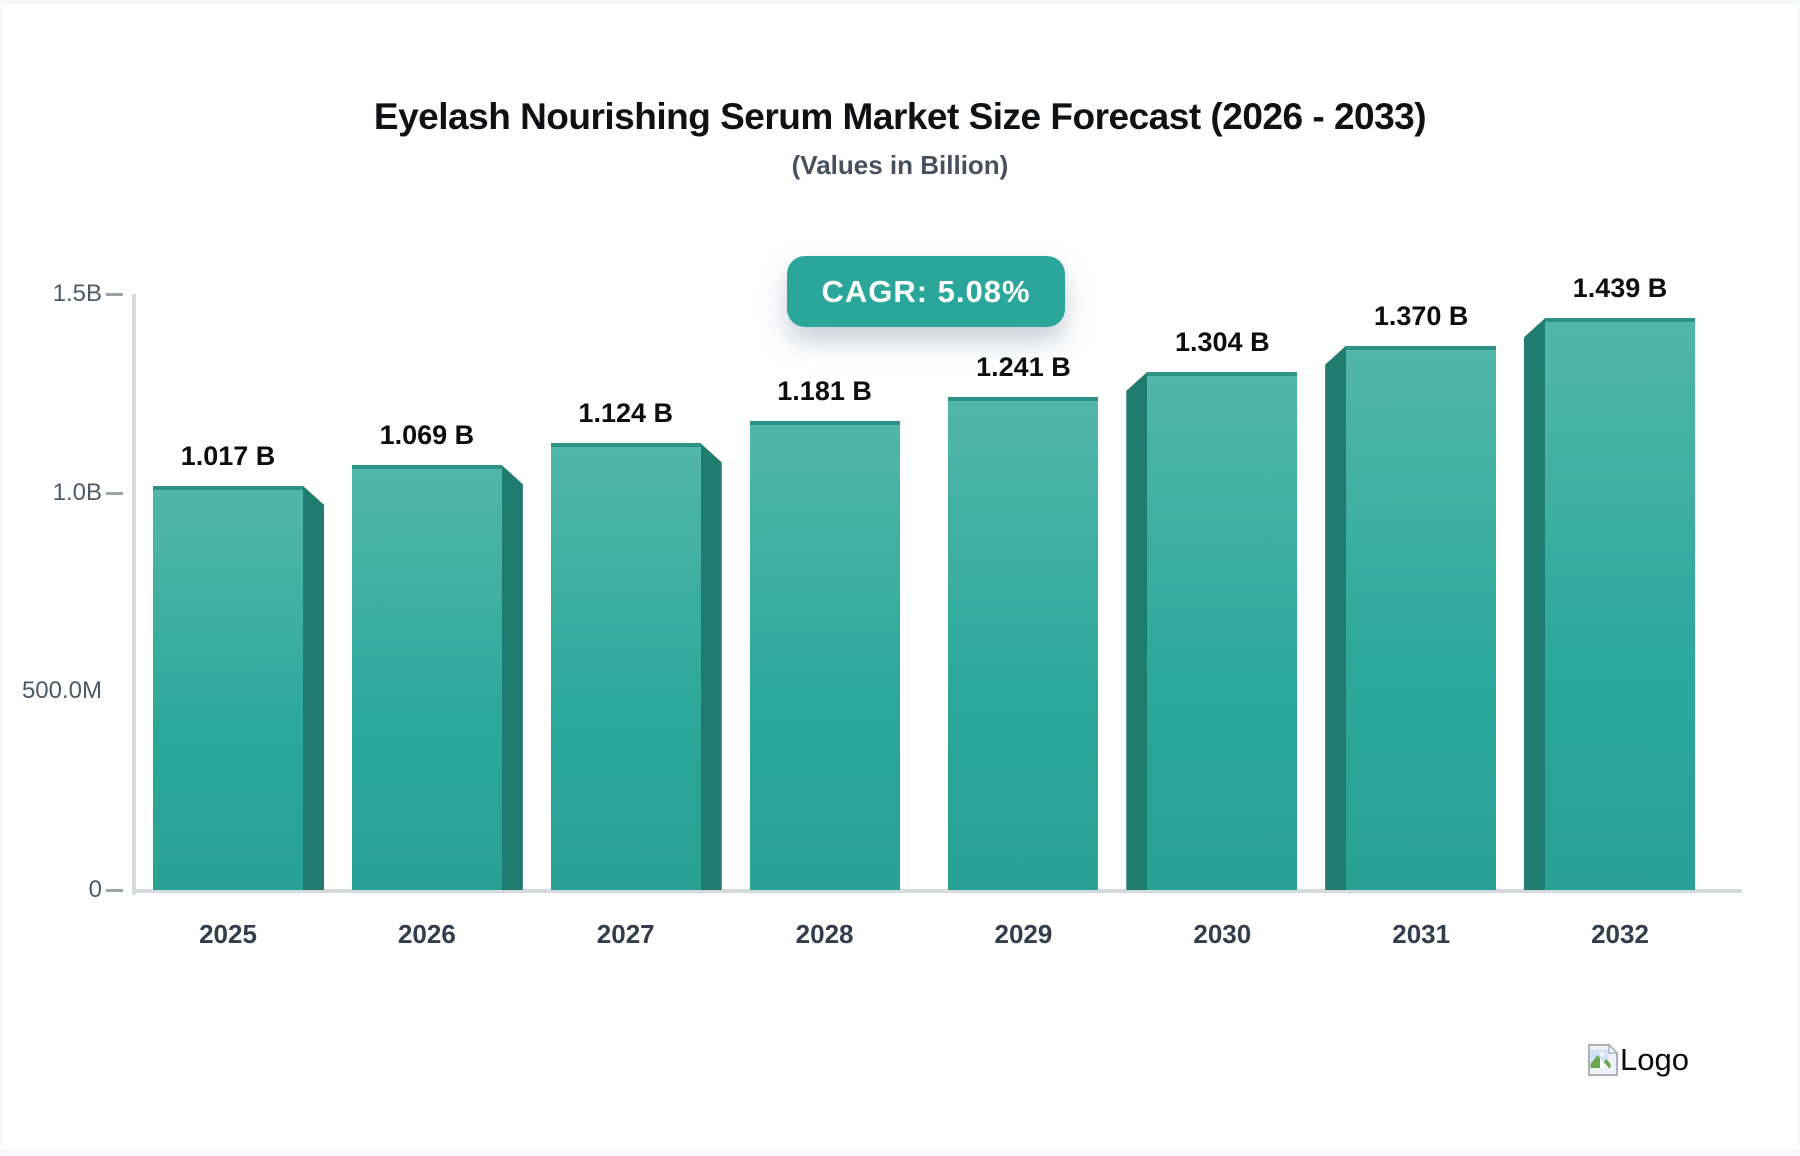 Image resolution: width=1800 pixels, height=1156 pixels. I want to click on x-axis-label: 2030, so click(1222, 934).